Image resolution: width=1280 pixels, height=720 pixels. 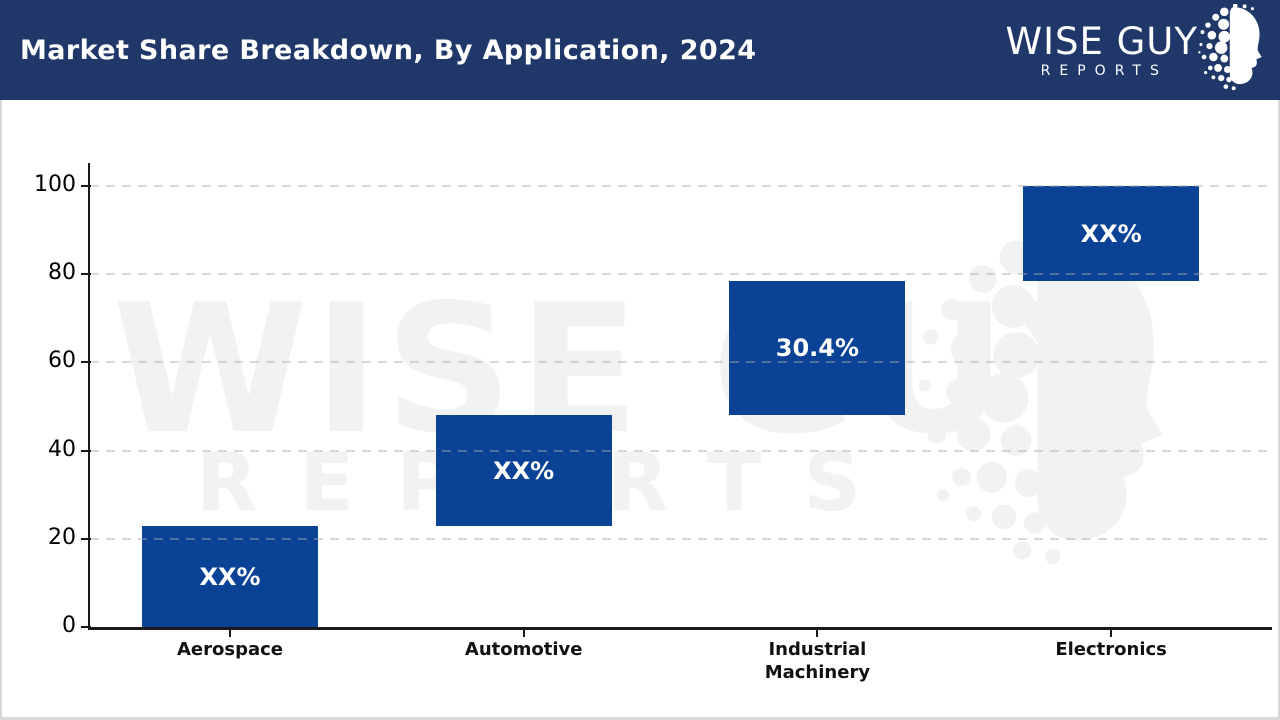 What do you see at coordinates (62, 449) in the screenshot?
I see `y-tick-label: 40` at bounding box center [62, 449].